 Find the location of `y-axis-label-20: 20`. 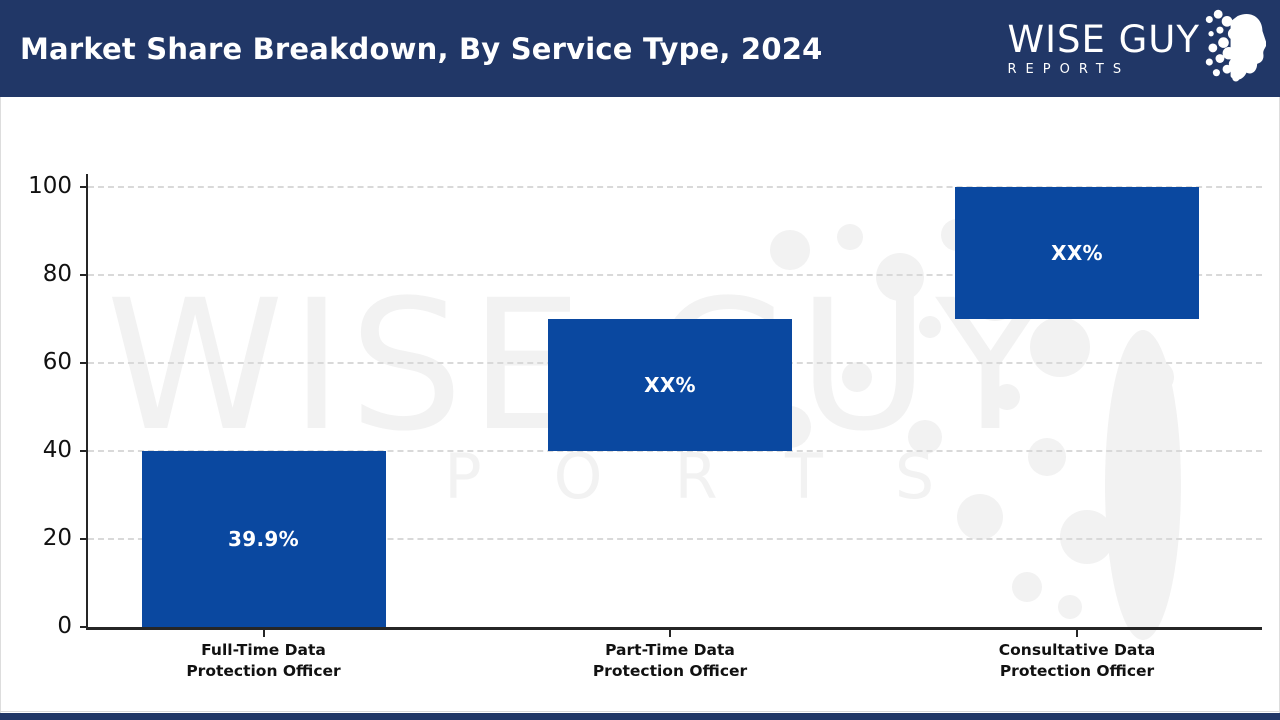

y-axis-label-20: 20 is located at coordinates (57, 538).